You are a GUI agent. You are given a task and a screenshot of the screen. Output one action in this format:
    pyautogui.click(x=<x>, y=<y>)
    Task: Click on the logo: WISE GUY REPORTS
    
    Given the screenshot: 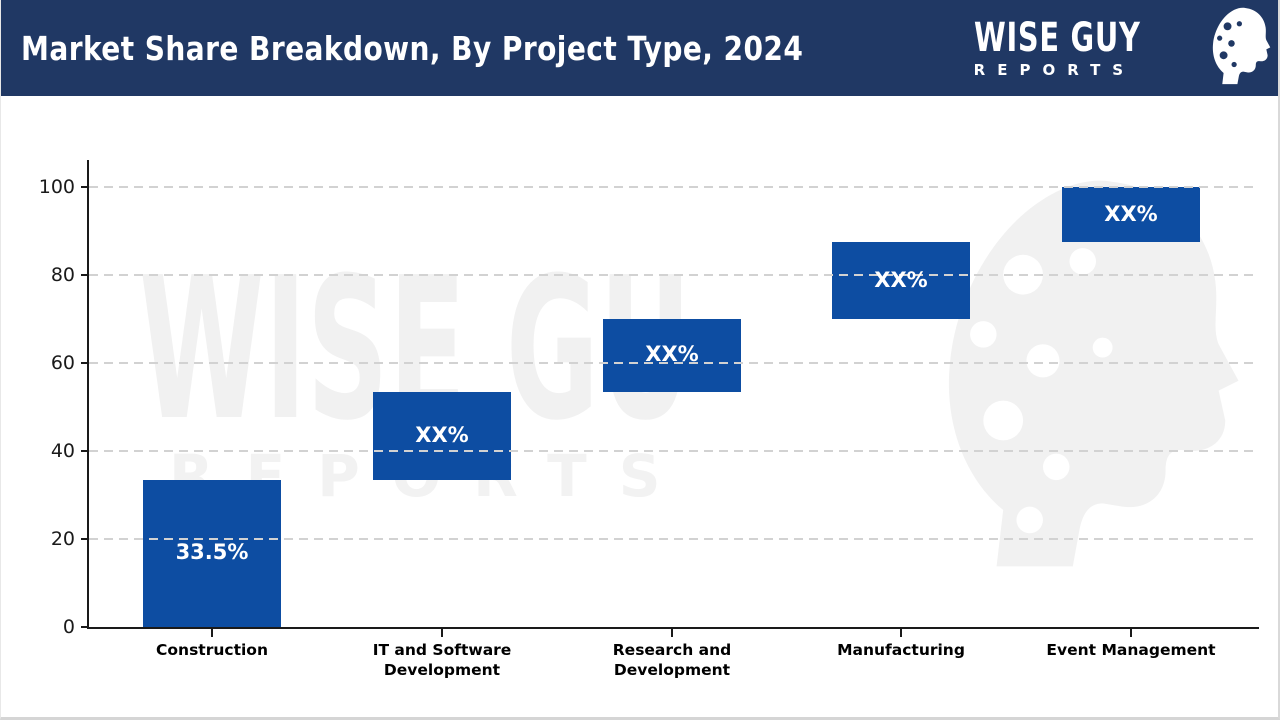 What is the action you would take?
    pyautogui.click(x=1089, y=49)
    